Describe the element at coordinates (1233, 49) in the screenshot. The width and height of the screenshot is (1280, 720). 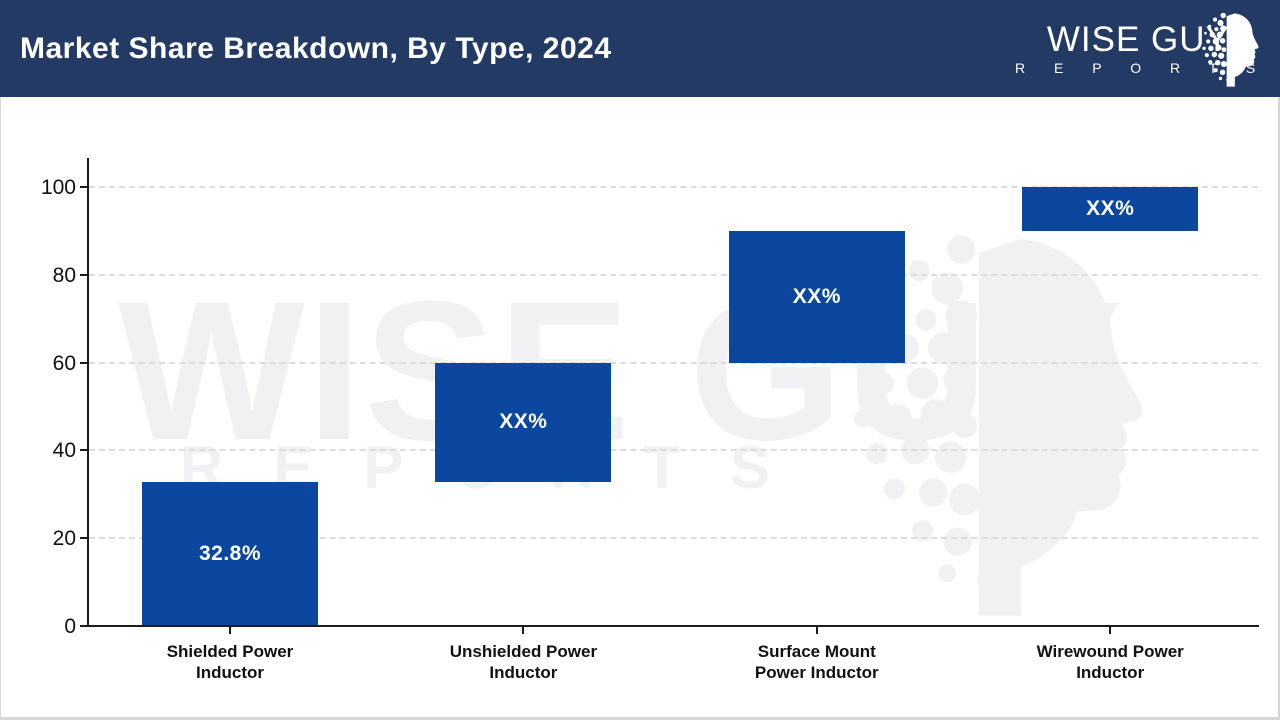
I see `logo-head-icon` at that location.